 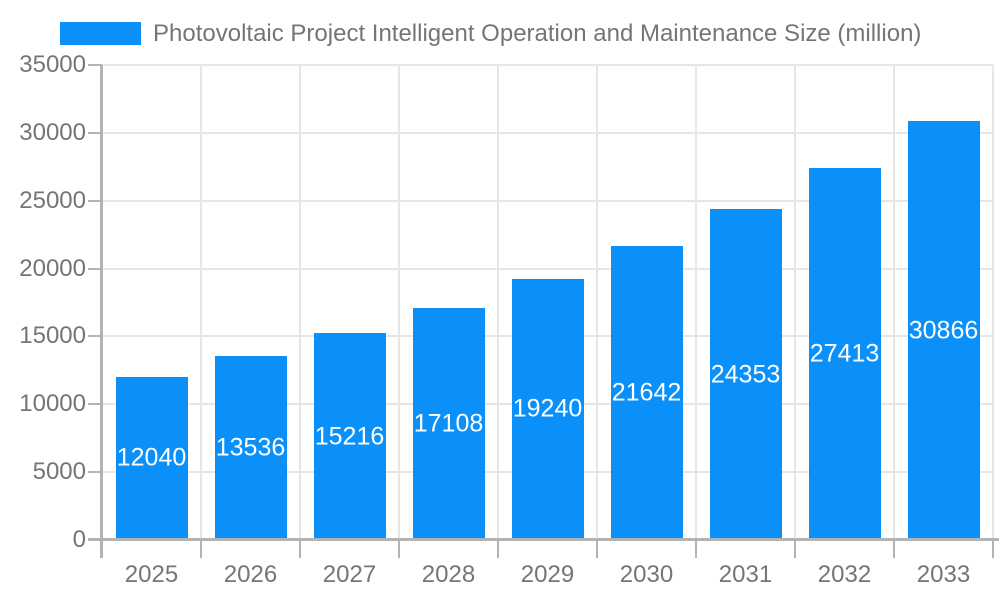 What do you see at coordinates (844, 574) in the screenshot?
I see `x-tick-label: 2032` at bounding box center [844, 574].